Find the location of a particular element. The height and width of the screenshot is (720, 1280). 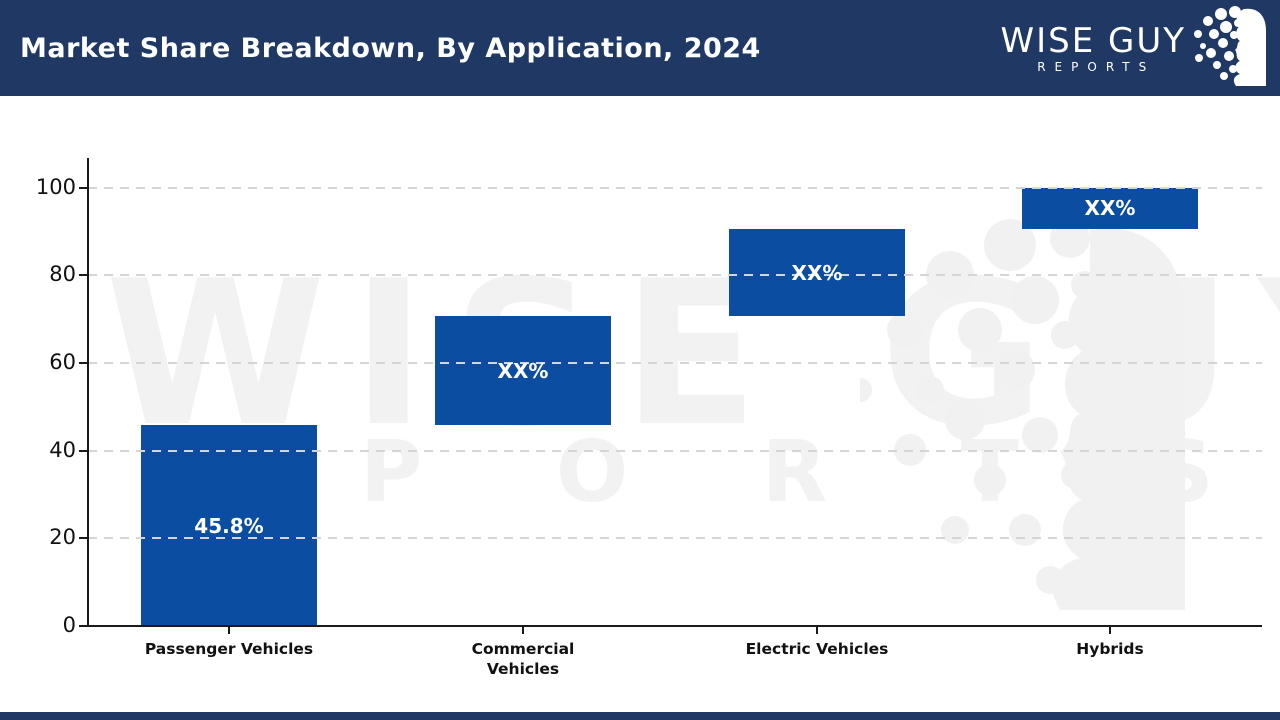

x-category-label: Commercial Vehicles is located at coordinates (523, 659).